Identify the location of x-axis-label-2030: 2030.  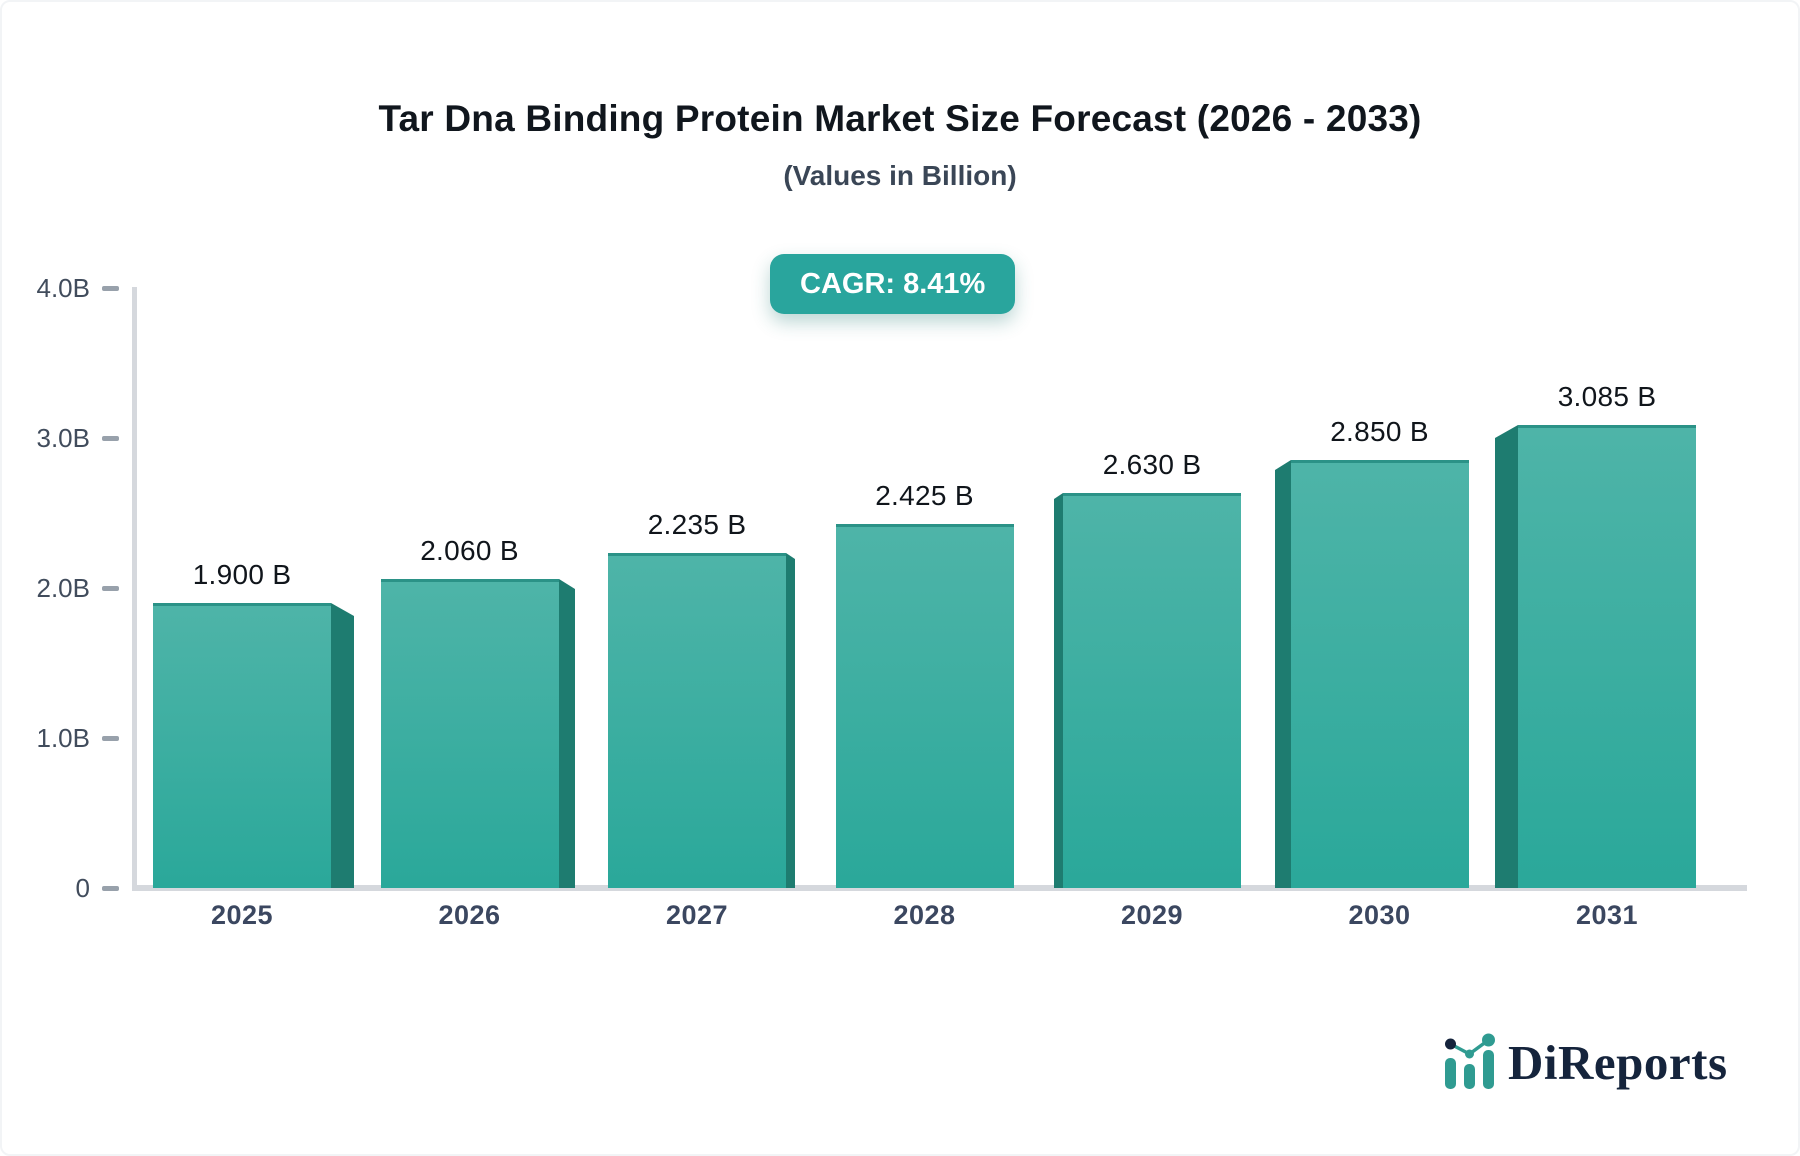
(1379, 915).